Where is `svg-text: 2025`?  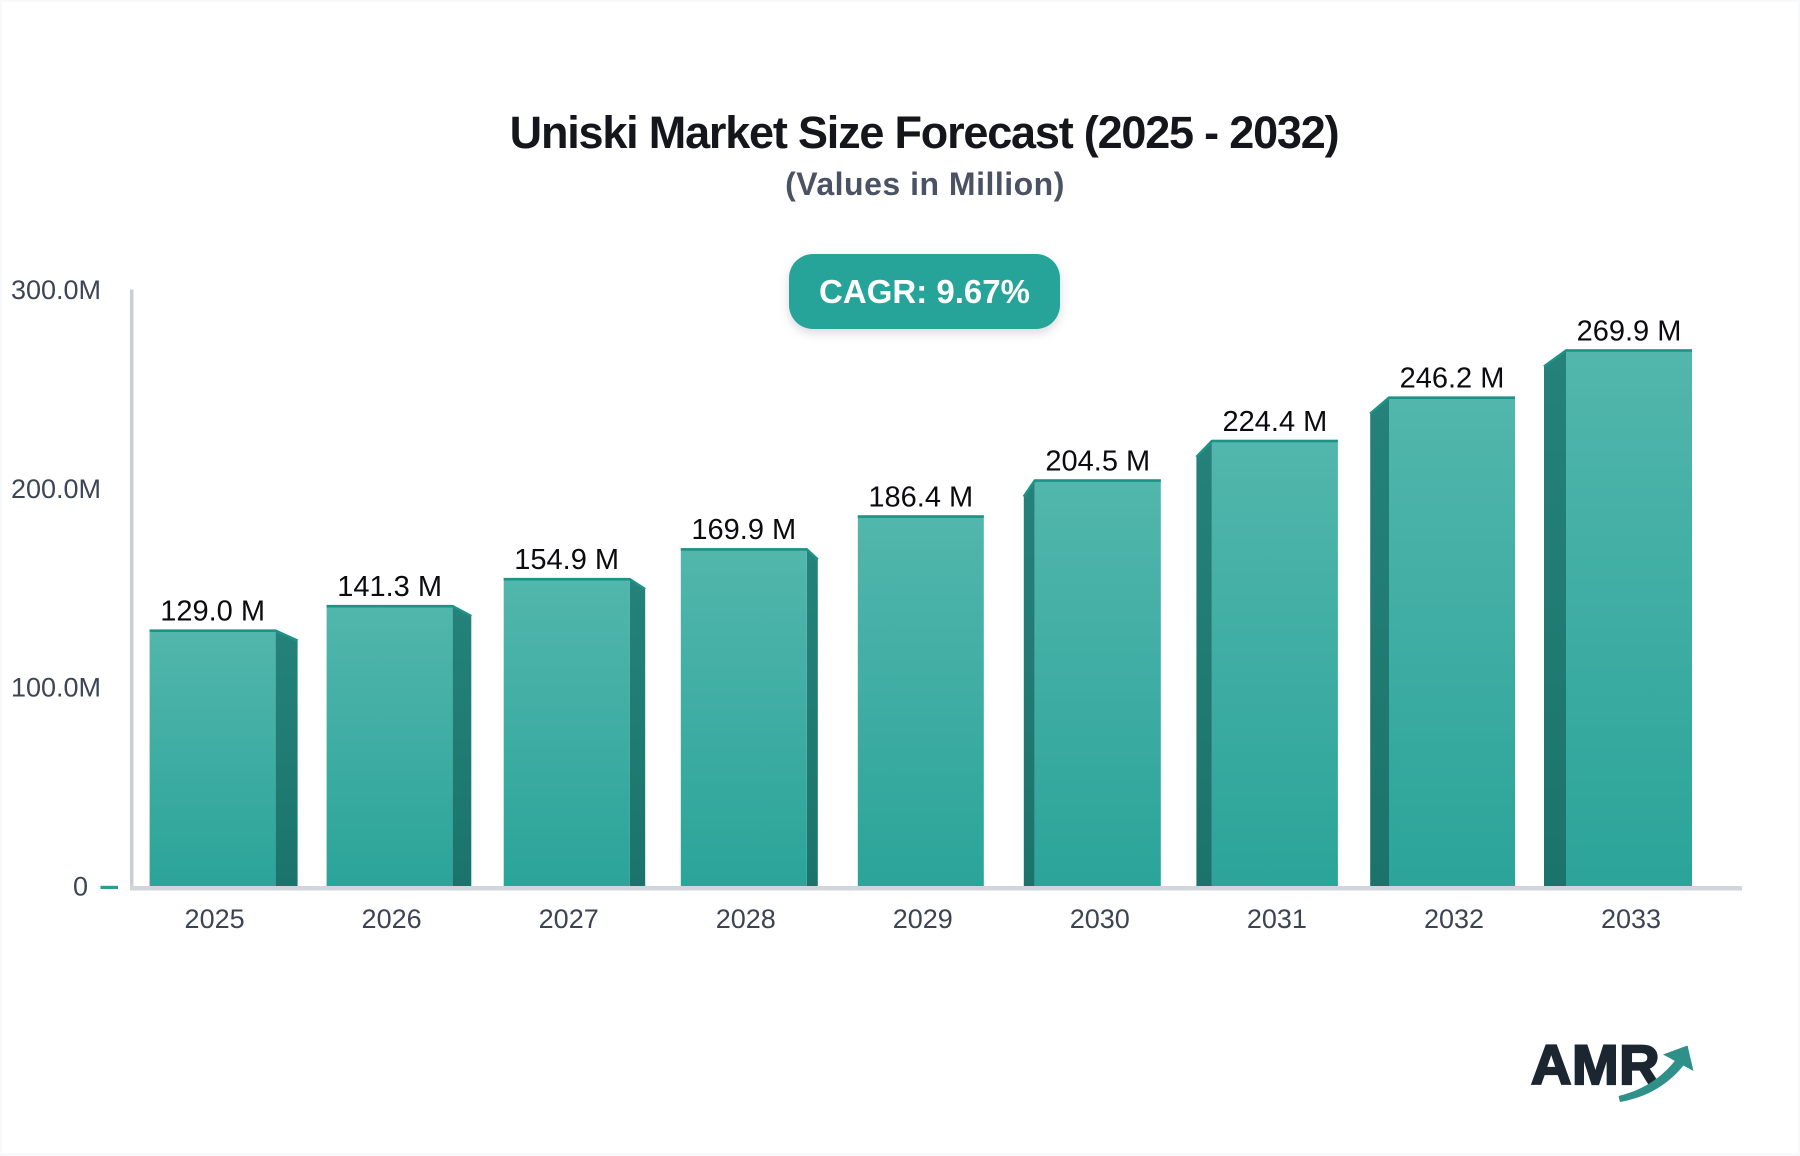
svg-text: 2025 is located at coordinates (215, 919).